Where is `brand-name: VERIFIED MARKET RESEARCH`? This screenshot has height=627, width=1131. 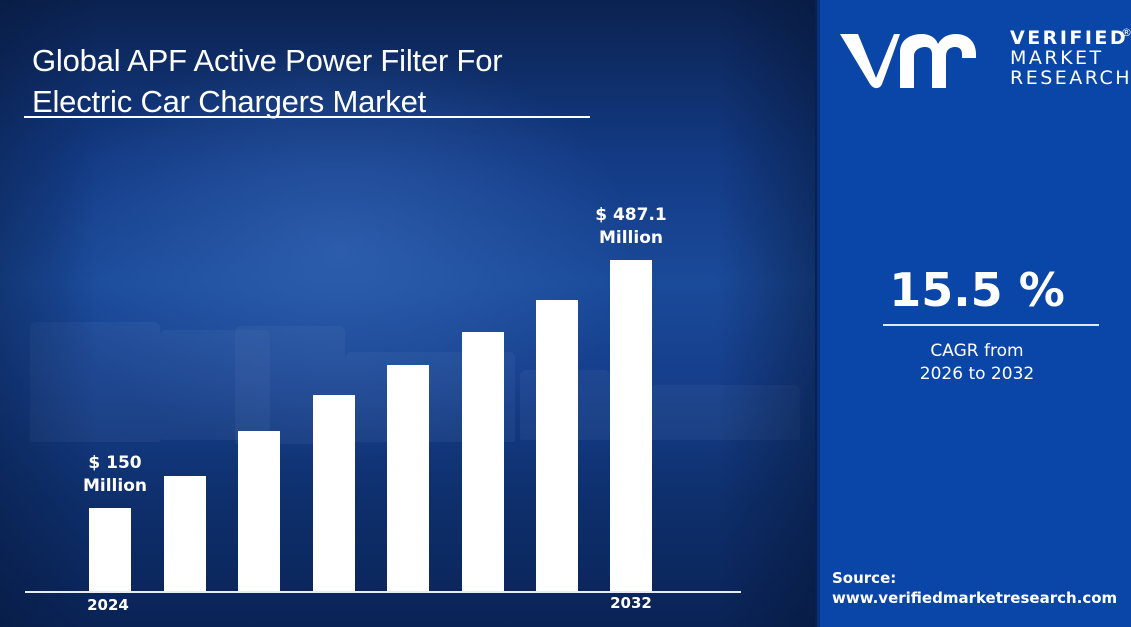
brand-name: VERIFIED MARKET RESEARCH is located at coordinates (1070, 58).